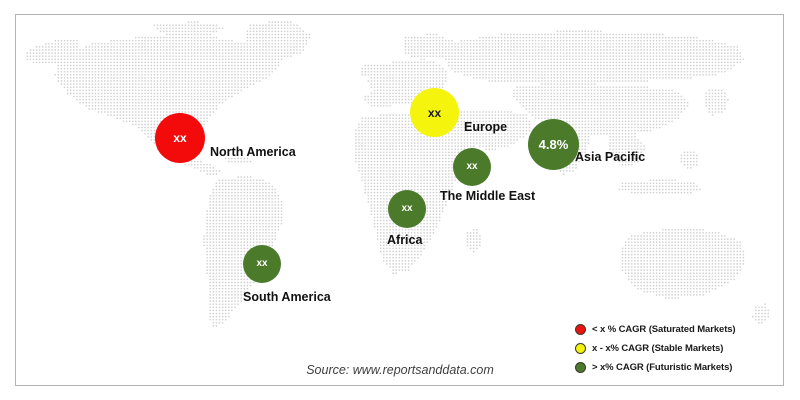  I want to click on bubble-value-north-america: xx, so click(180, 138).